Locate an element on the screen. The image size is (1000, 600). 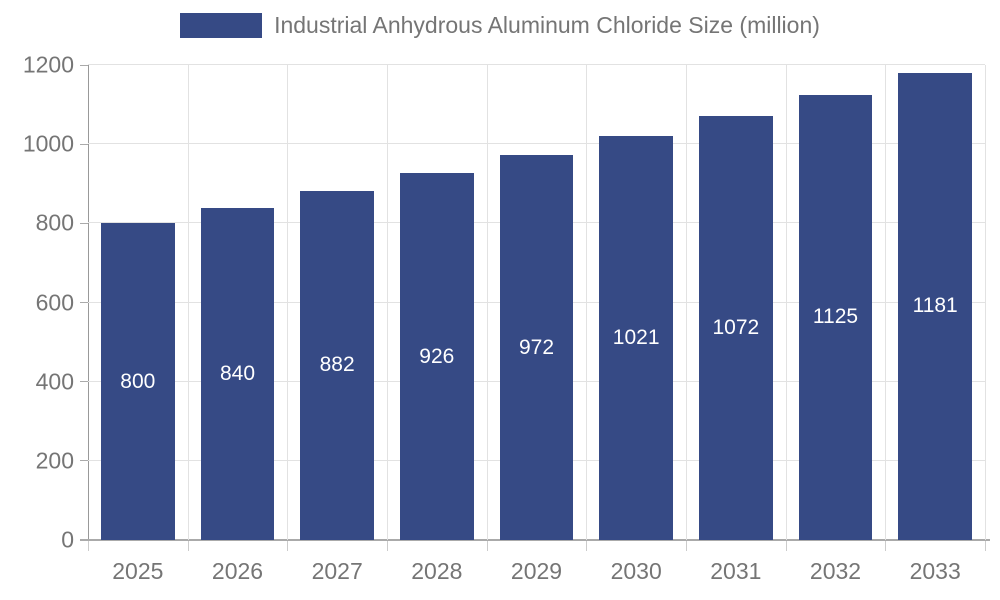
bar-value-label: 840 is located at coordinates (237, 373).